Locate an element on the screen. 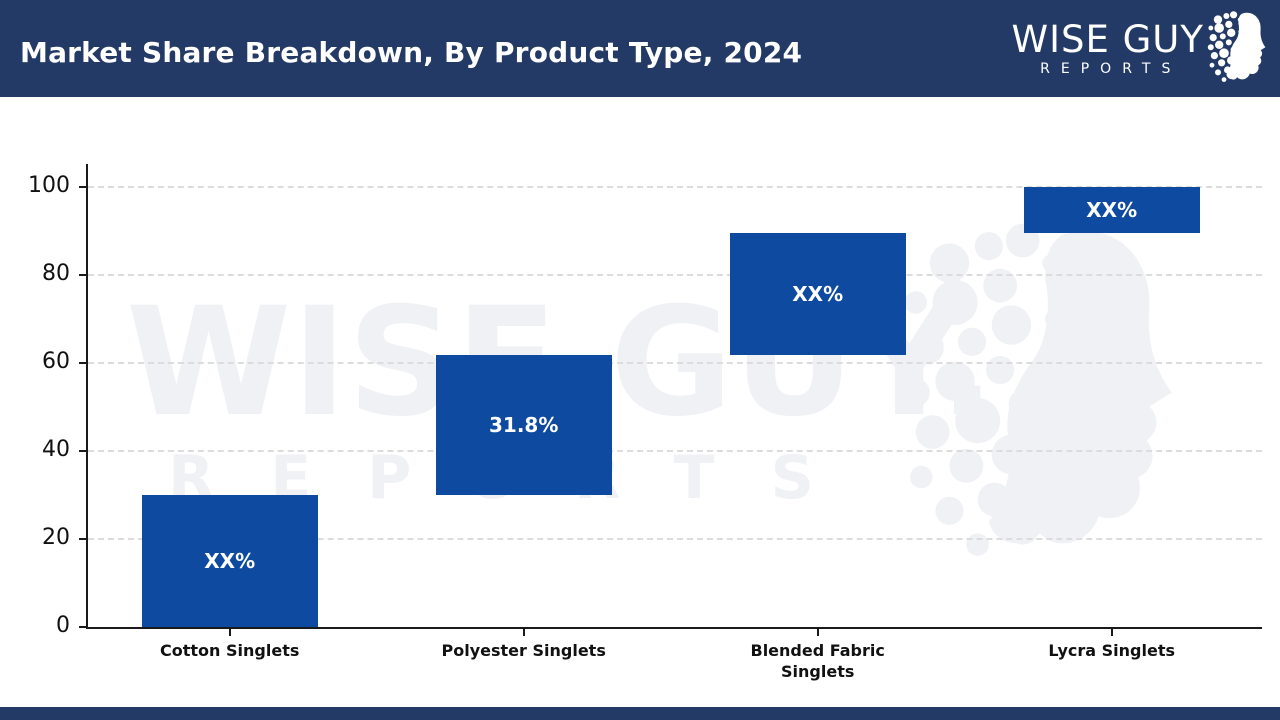 The height and width of the screenshot is (720, 1280). y-tick-label-0: 0 is located at coordinates (63, 625).